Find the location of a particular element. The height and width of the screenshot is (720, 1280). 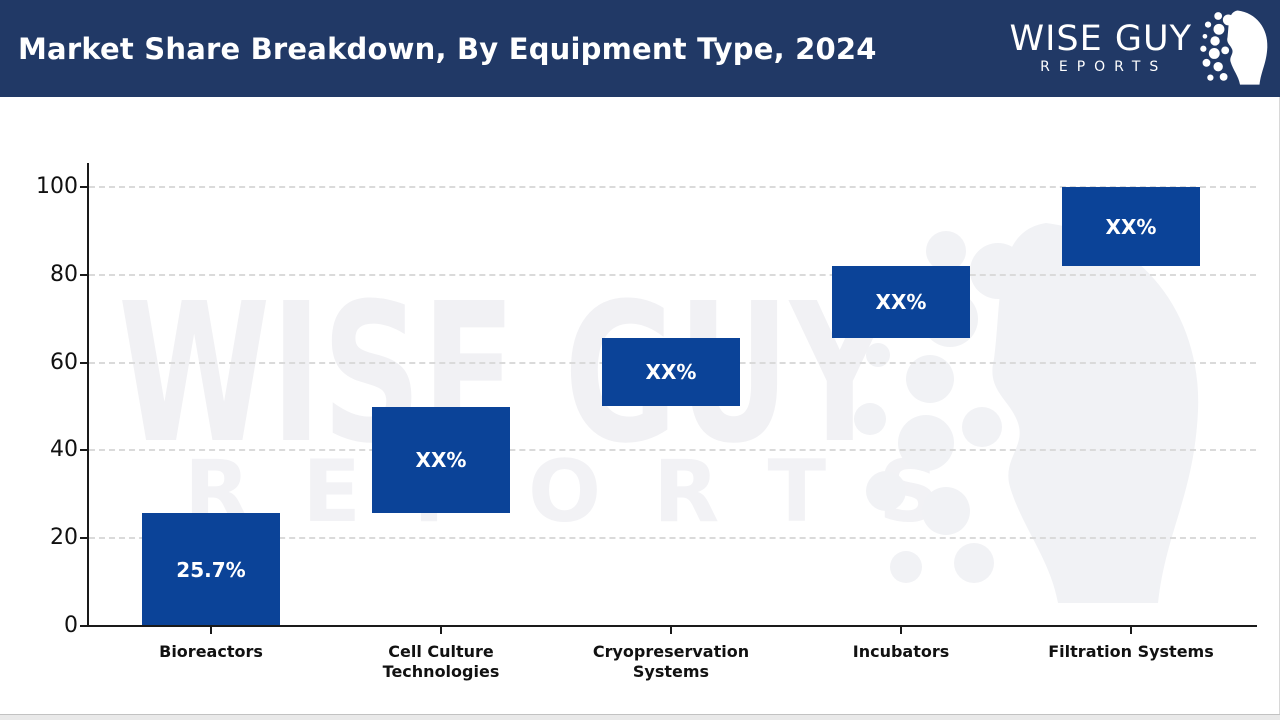

bar-cryopreservation: XX% is located at coordinates (671, 372).